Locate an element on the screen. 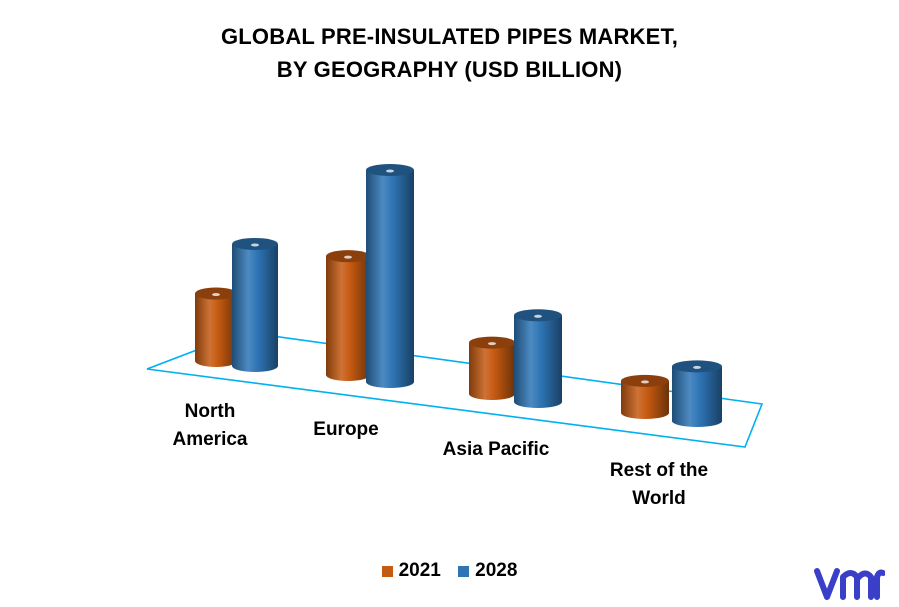 Image resolution: width=899 pixels, height=607 pixels. legend-item-2021: 2021 is located at coordinates (411, 571).